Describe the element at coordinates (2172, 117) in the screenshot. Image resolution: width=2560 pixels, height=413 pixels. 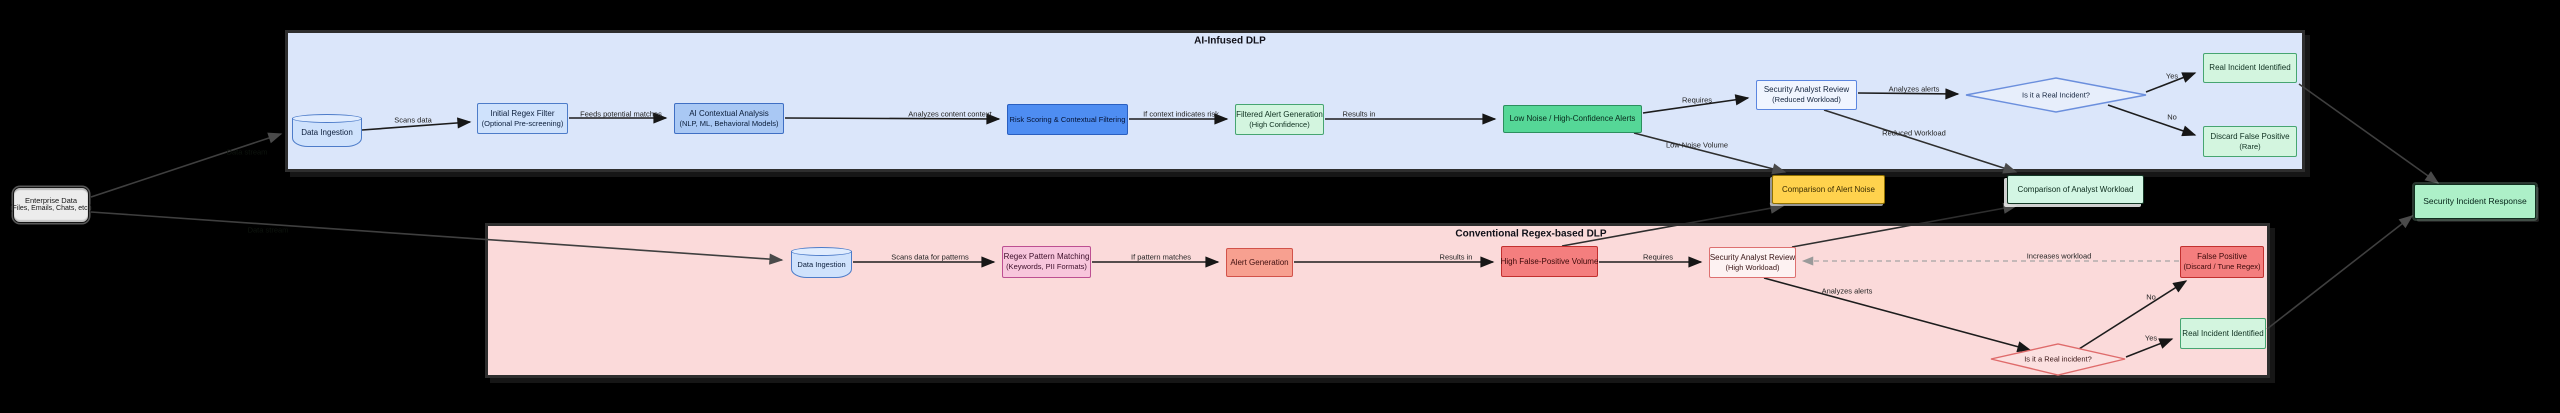
I see `edge-label-no-ai: No` at that location.